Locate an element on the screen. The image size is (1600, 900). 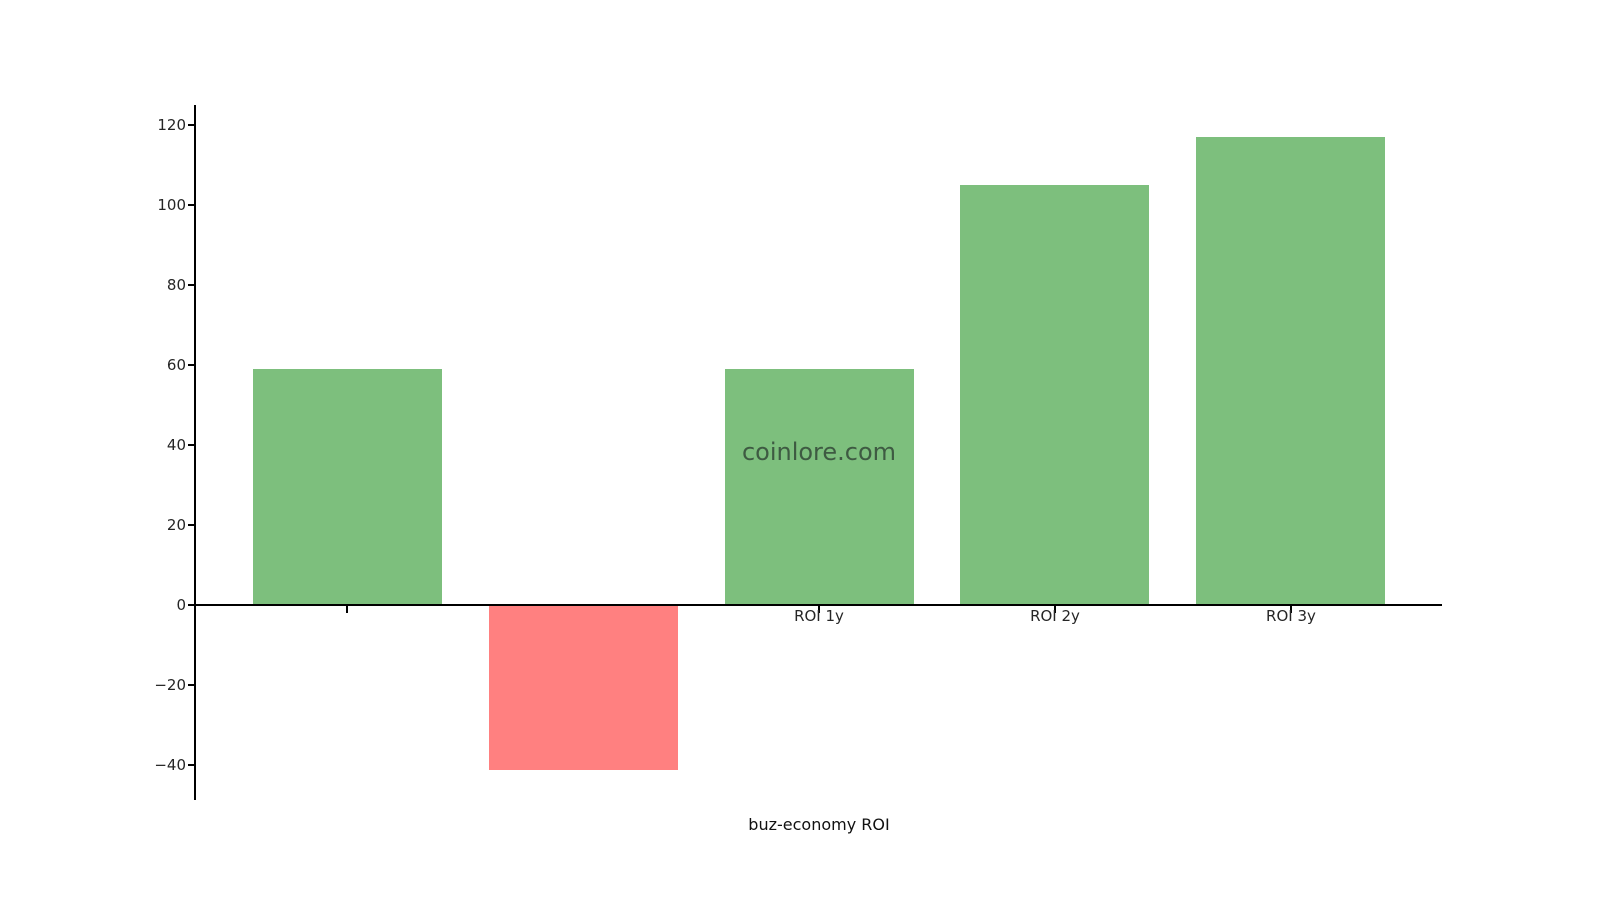
y-axis-line is located at coordinates (195, 452).